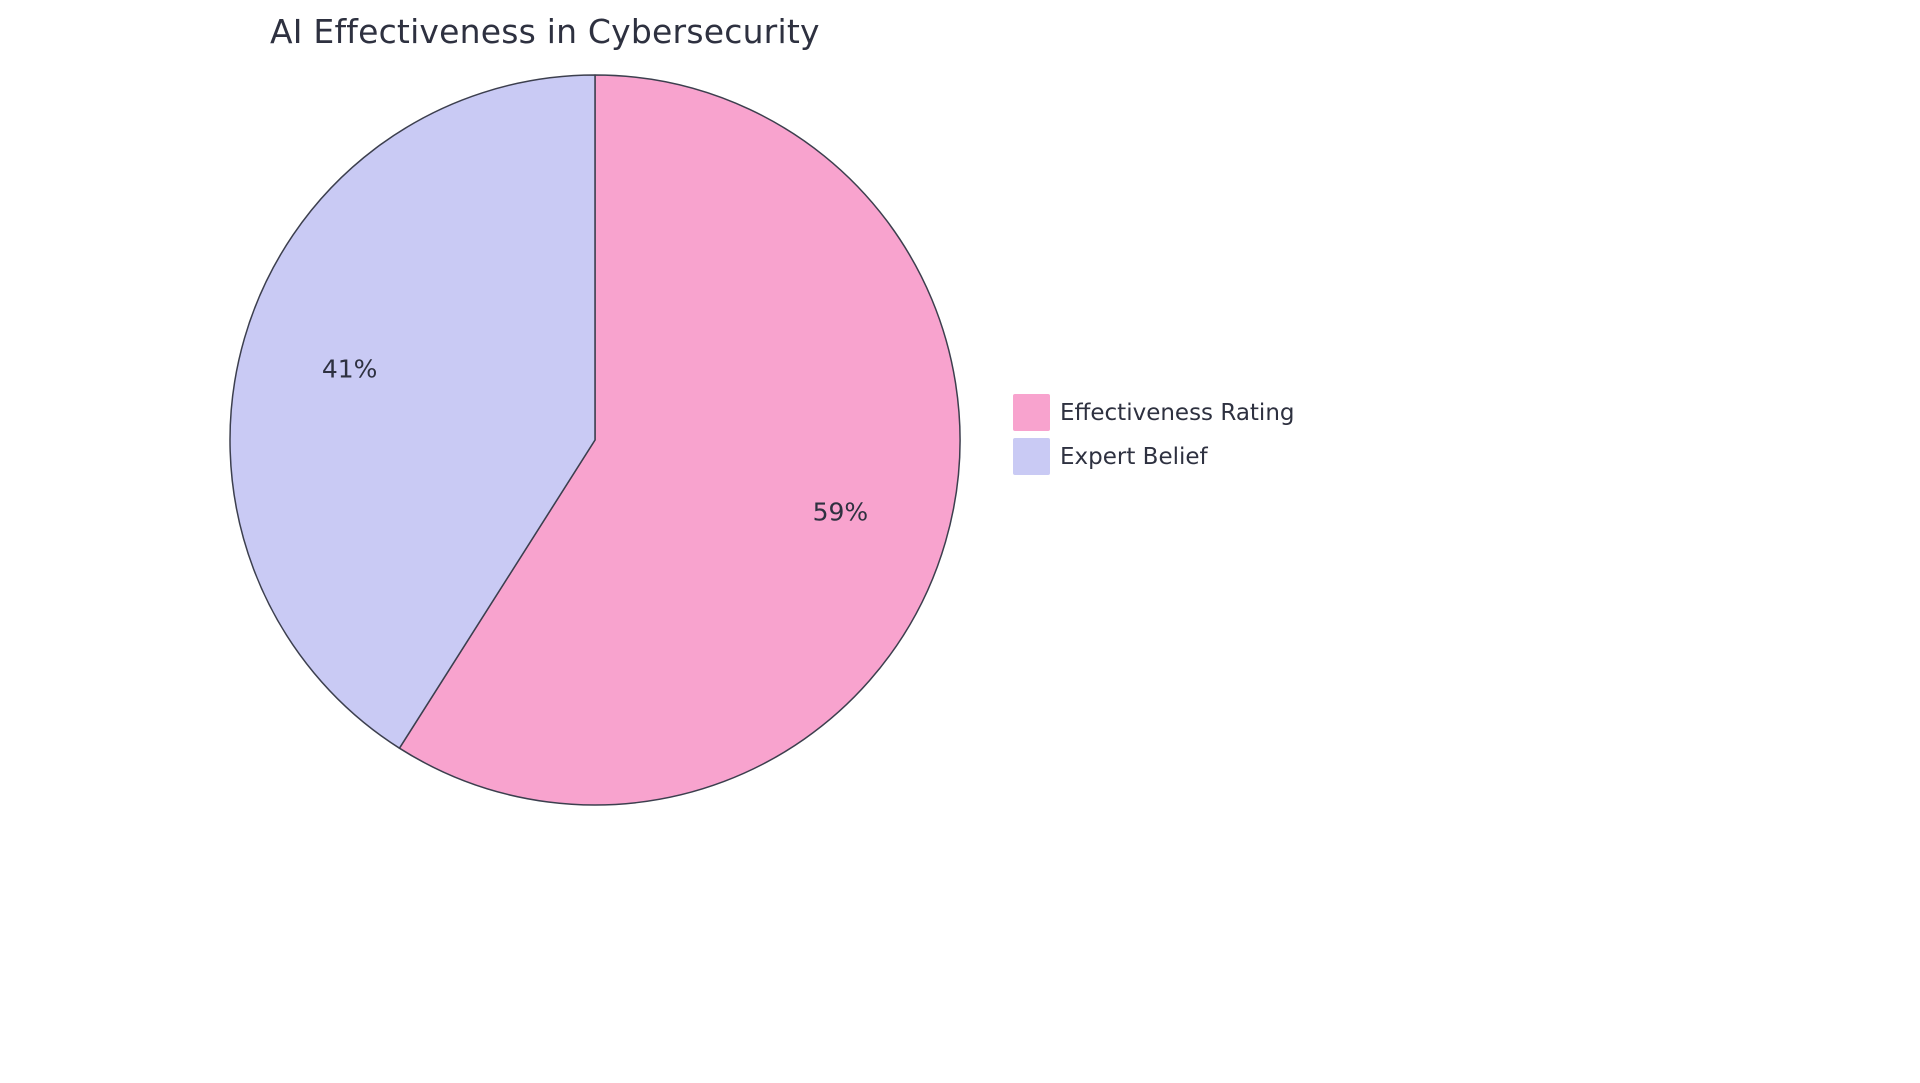 The height and width of the screenshot is (1083, 1920). I want to click on chart-title: AI Effectiveness in Cybersecurity, so click(545, 31).